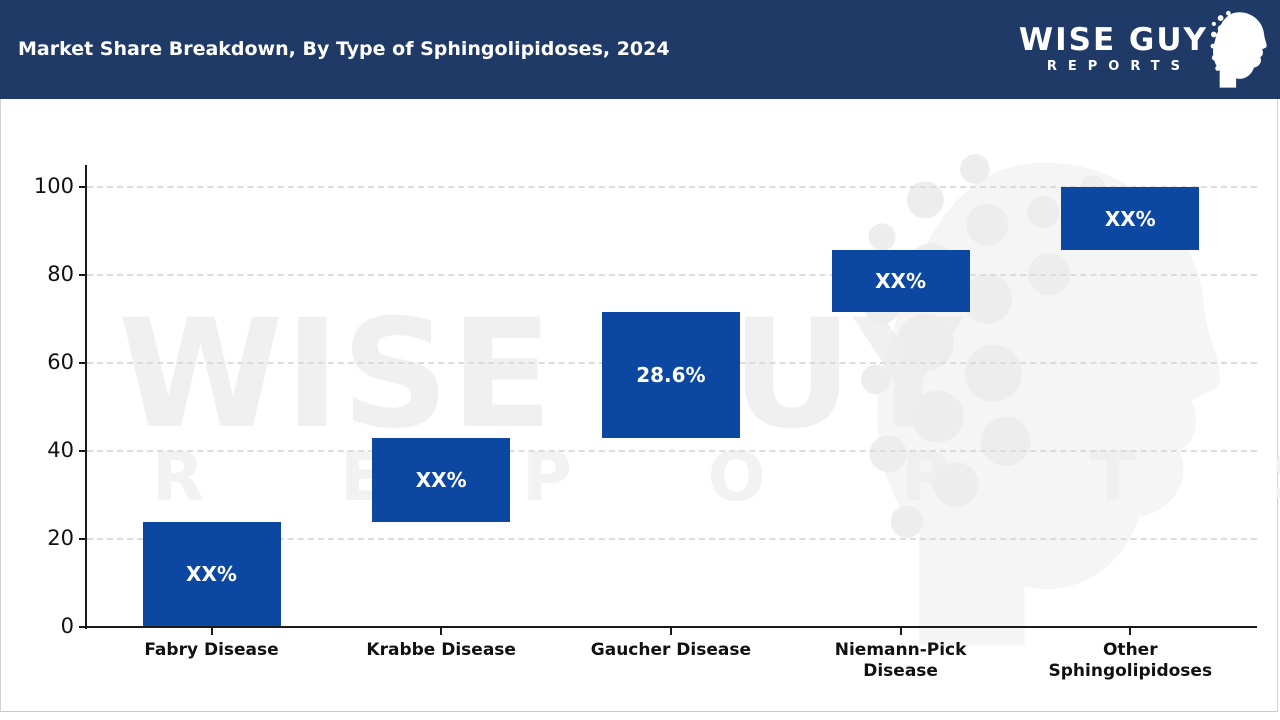  I want to click on y-tick-label-80: 80, so click(60, 274).